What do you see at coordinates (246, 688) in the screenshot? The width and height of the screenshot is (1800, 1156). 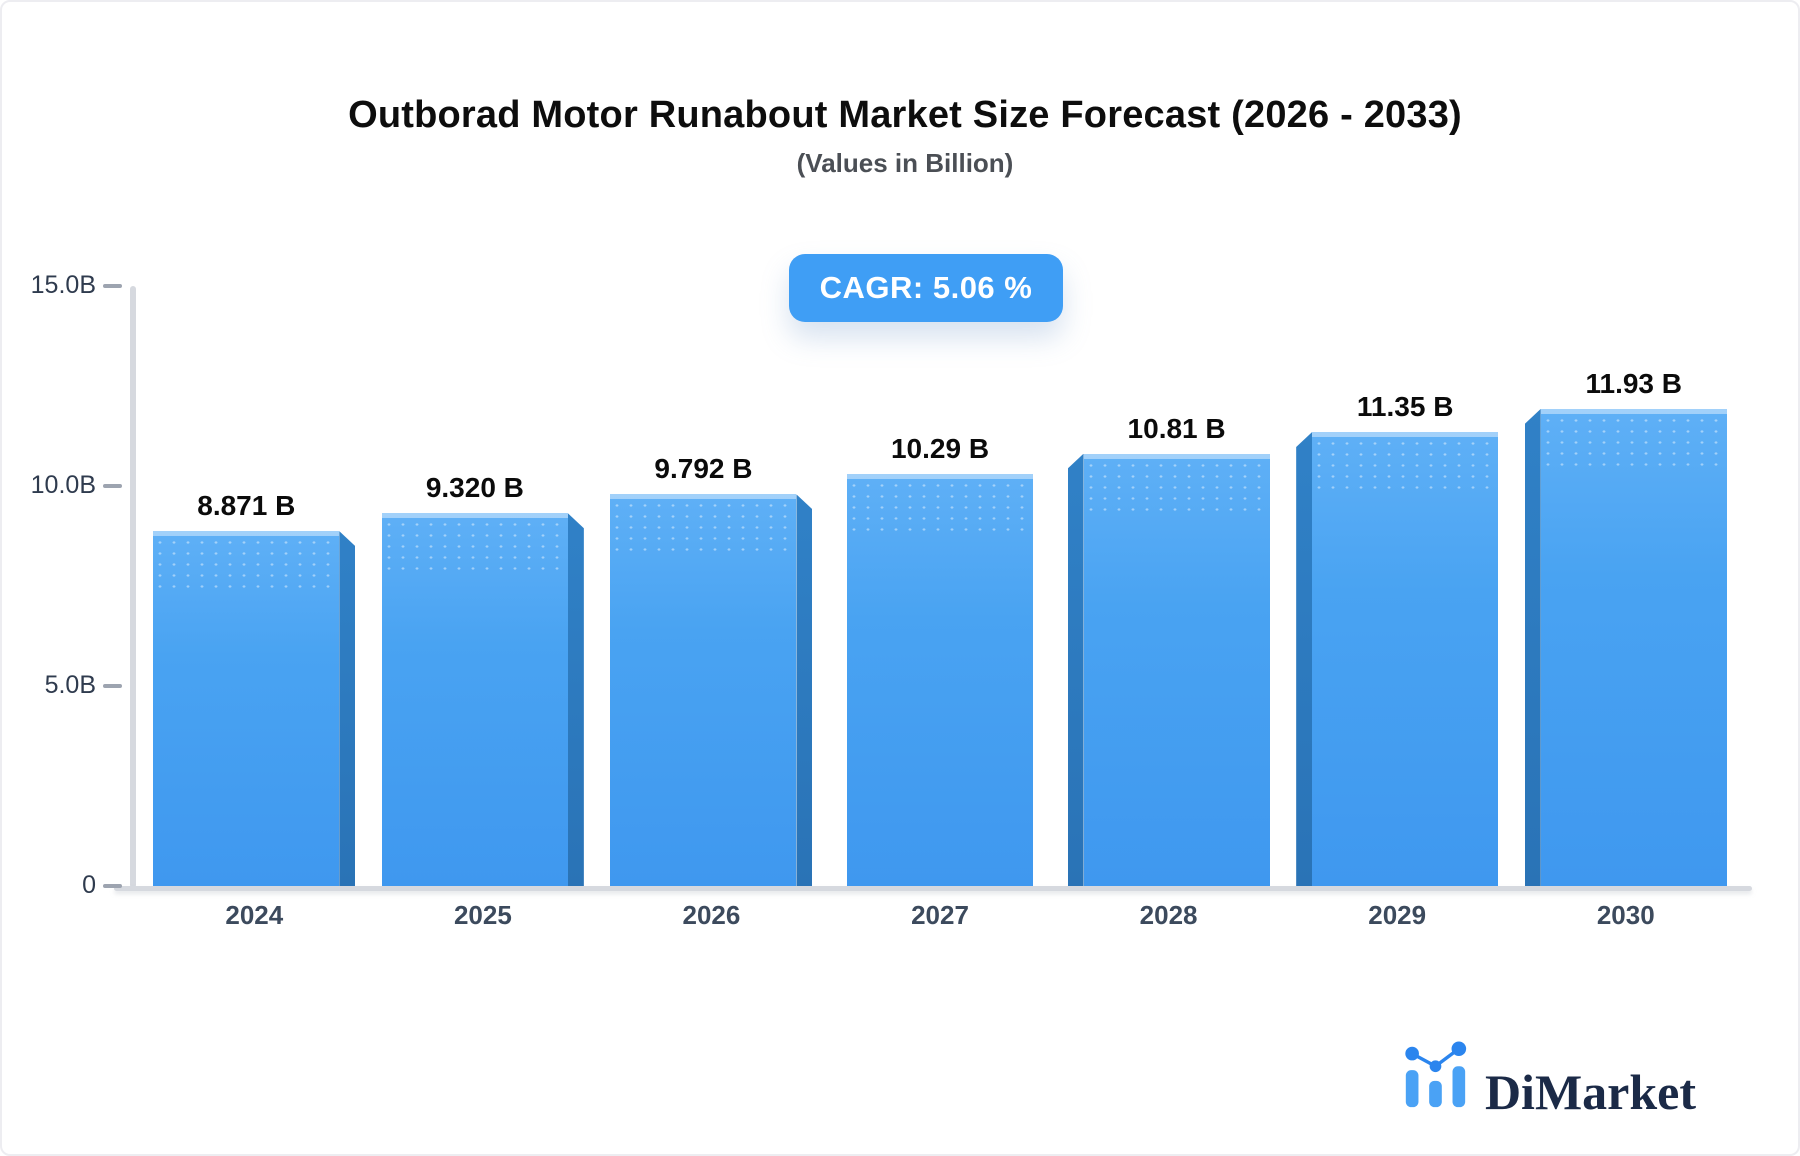 I see `bar-front-face: 8.871 B` at bounding box center [246, 688].